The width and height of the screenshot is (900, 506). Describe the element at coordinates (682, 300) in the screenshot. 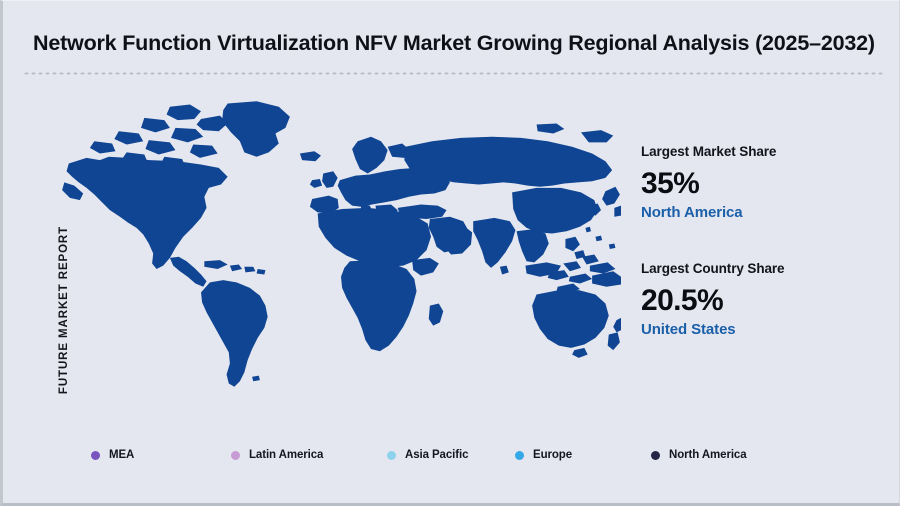

I see `stat-value: 20.5%` at that location.